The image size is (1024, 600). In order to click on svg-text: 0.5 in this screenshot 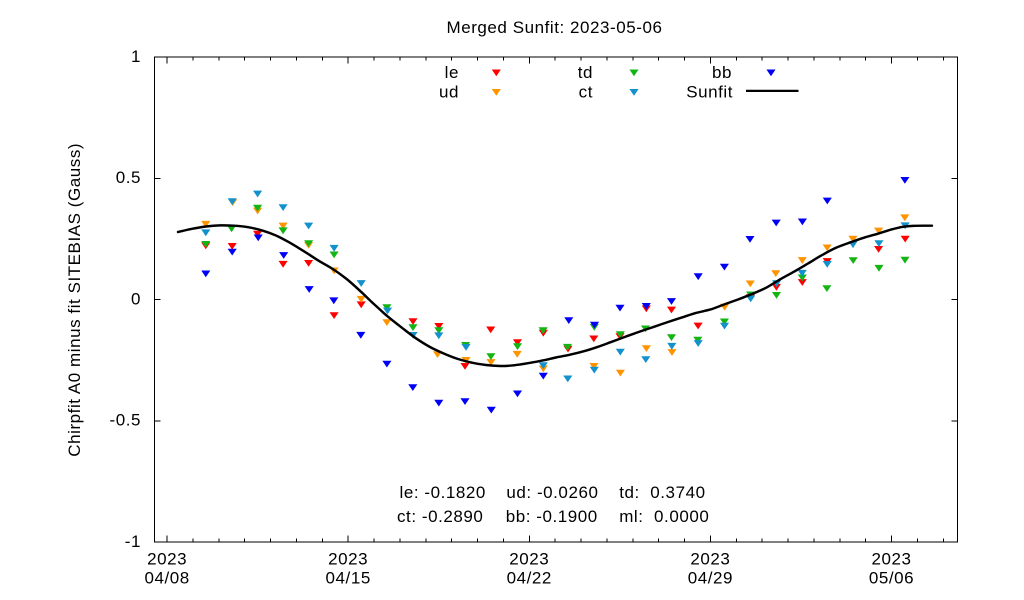, I will do `click(128, 177)`.